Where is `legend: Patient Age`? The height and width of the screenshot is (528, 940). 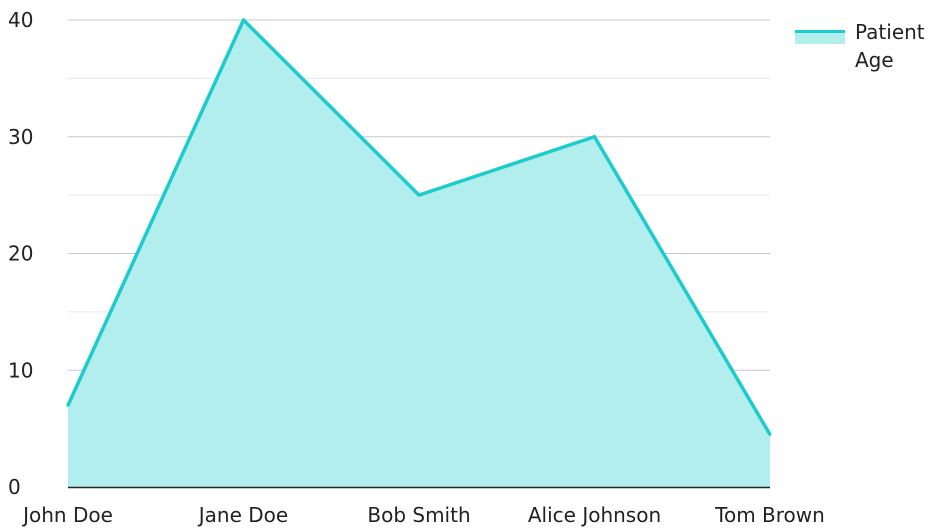
legend: Patient Age is located at coordinates (867, 46).